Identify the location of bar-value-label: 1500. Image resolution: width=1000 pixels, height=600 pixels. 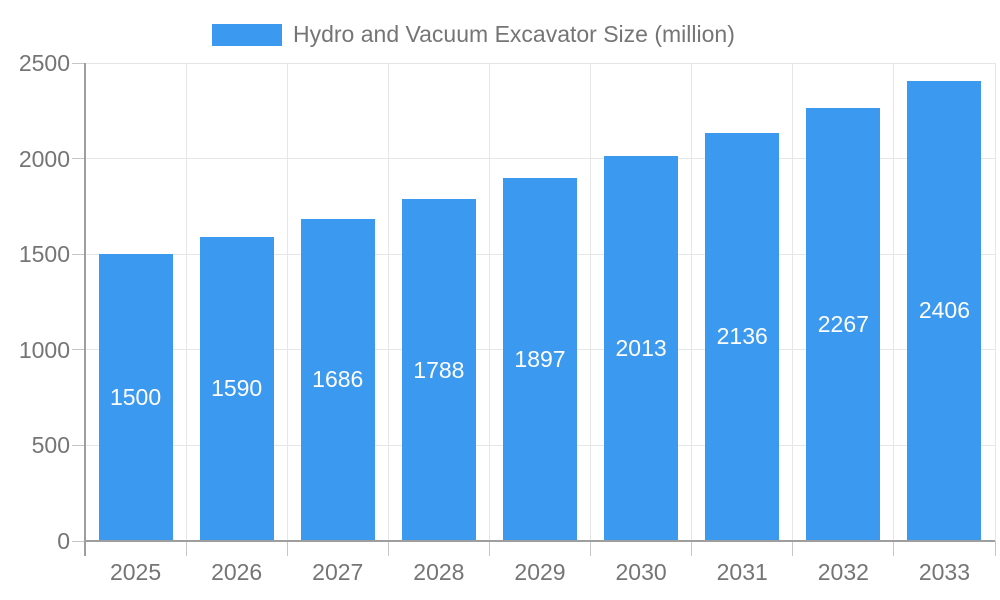
(135, 397).